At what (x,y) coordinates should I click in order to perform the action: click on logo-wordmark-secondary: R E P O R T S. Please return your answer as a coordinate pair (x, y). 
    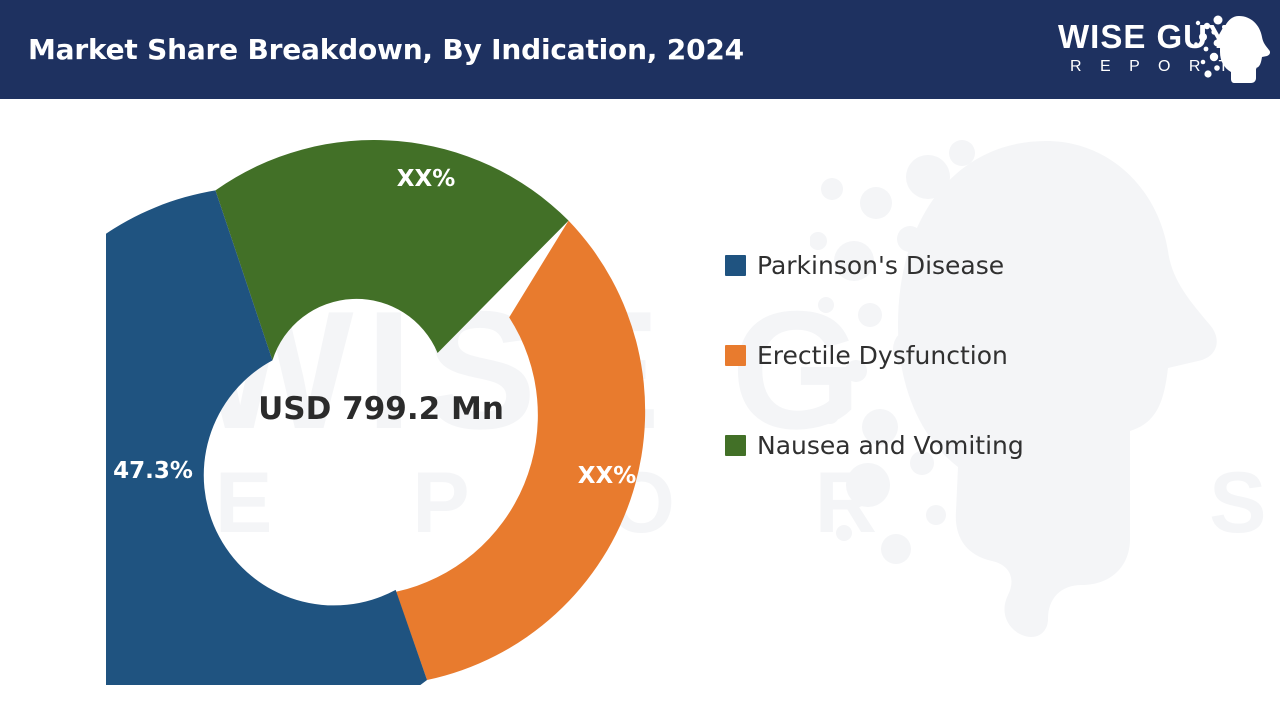
    Looking at the image, I should click on (1167, 66).